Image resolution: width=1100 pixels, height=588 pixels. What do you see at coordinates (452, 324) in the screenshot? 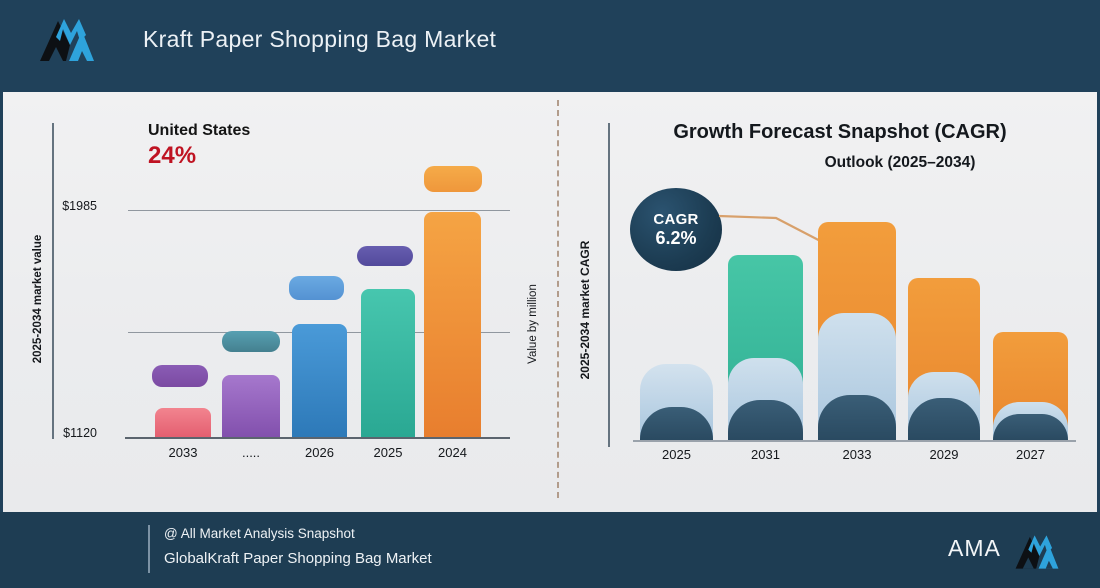
I see `bar-2024` at bounding box center [452, 324].